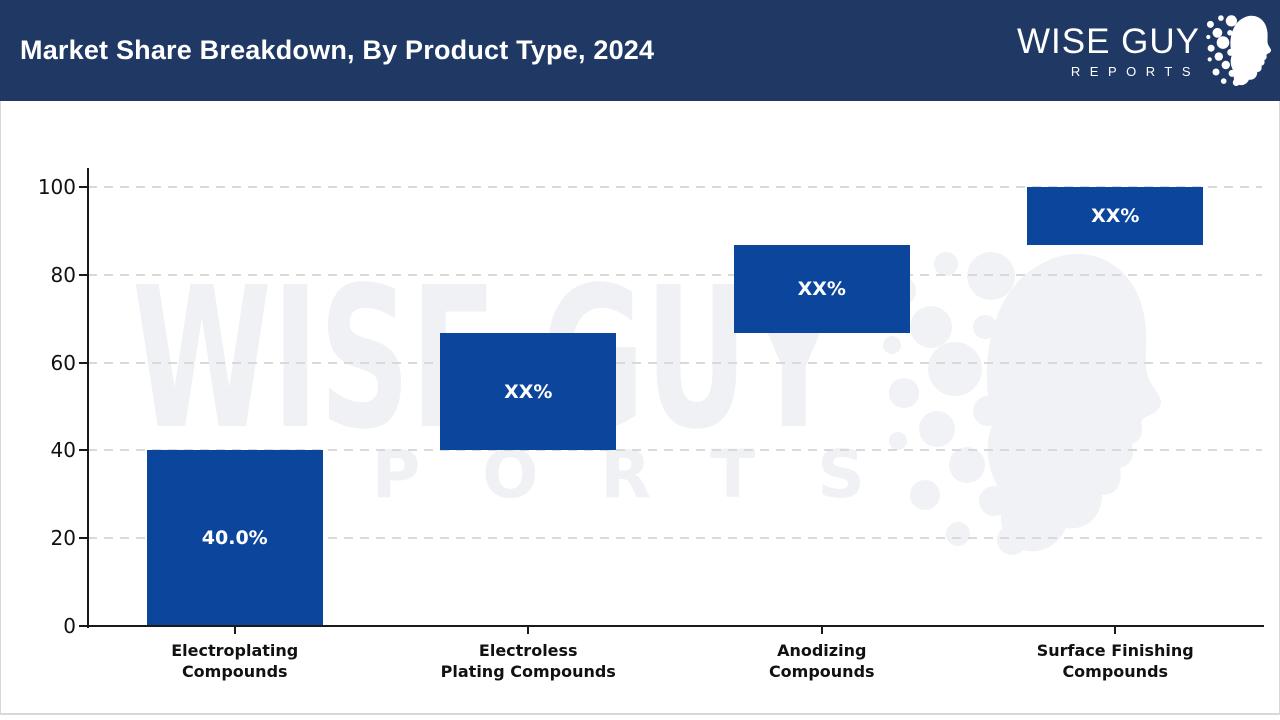 This screenshot has height=720, width=1280. Describe the element at coordinates (1108, 41) in the screenshot. I see `logo-wordmark: WISE GUY` at that location.